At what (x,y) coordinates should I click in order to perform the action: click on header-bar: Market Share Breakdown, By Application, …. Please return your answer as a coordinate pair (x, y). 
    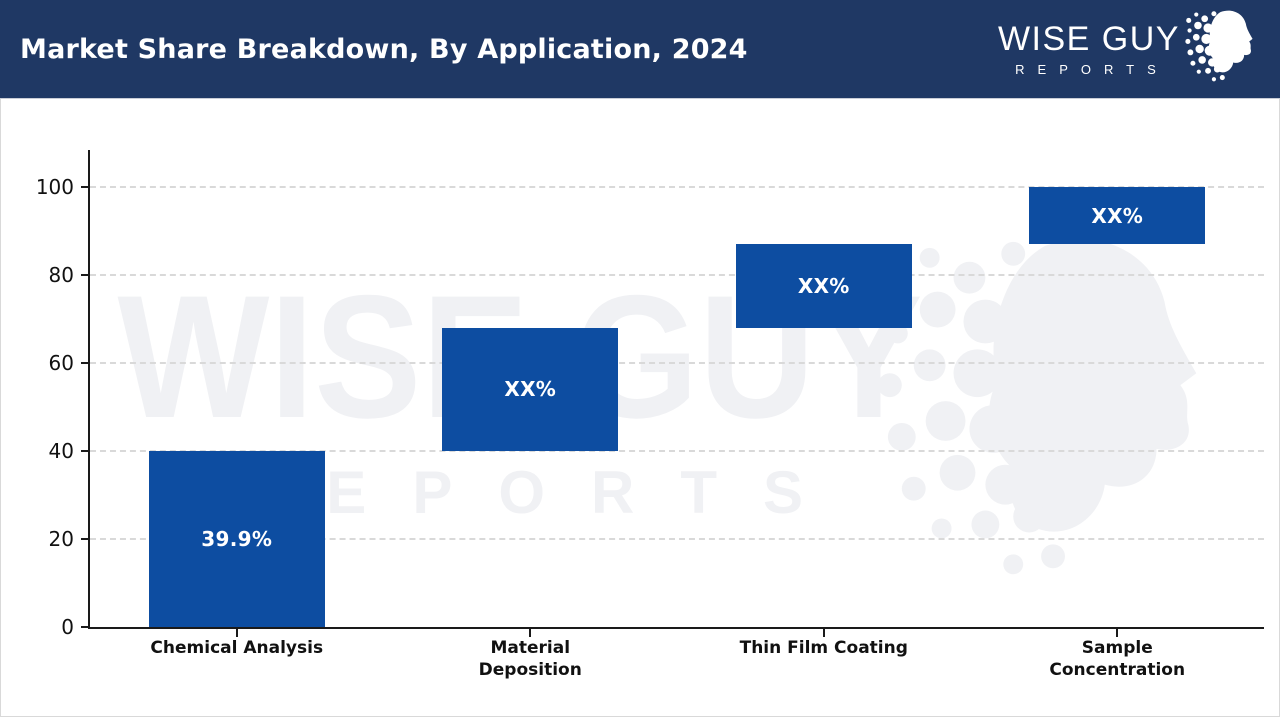
    Looking at the image, I should click on (640, 49).